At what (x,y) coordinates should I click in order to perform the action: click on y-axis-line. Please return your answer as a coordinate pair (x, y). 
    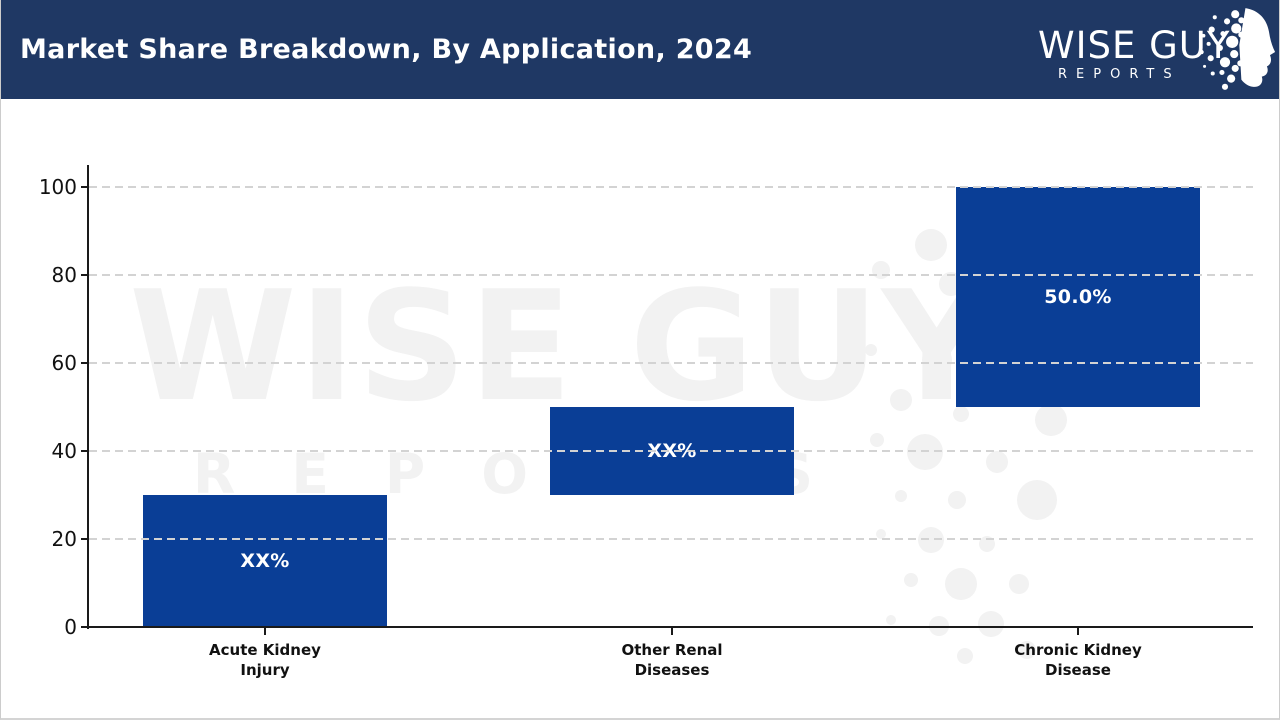
    Looking at the image, I should click on (88, 397).